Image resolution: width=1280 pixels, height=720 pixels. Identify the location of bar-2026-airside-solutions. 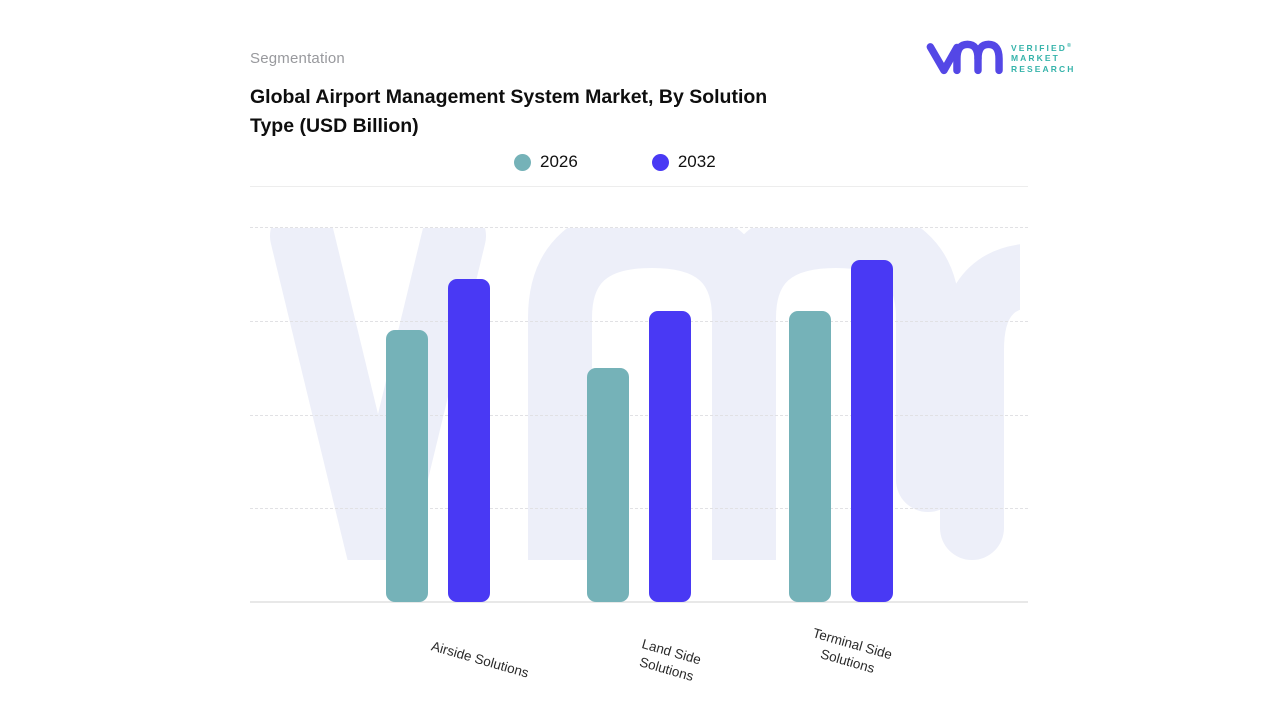
(407, 466).